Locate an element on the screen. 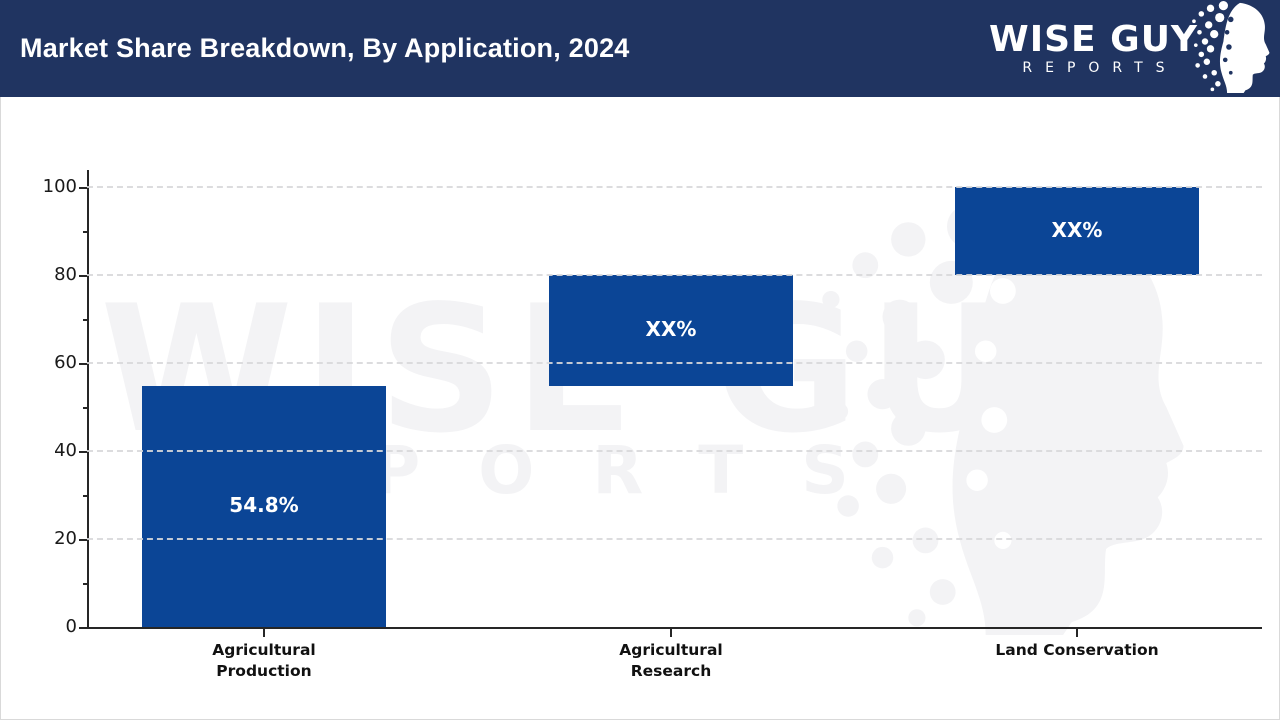 The width and height of the screenshot is (1280, 720). y-tick-label-80: 80 is located at coordinates (65, 274).